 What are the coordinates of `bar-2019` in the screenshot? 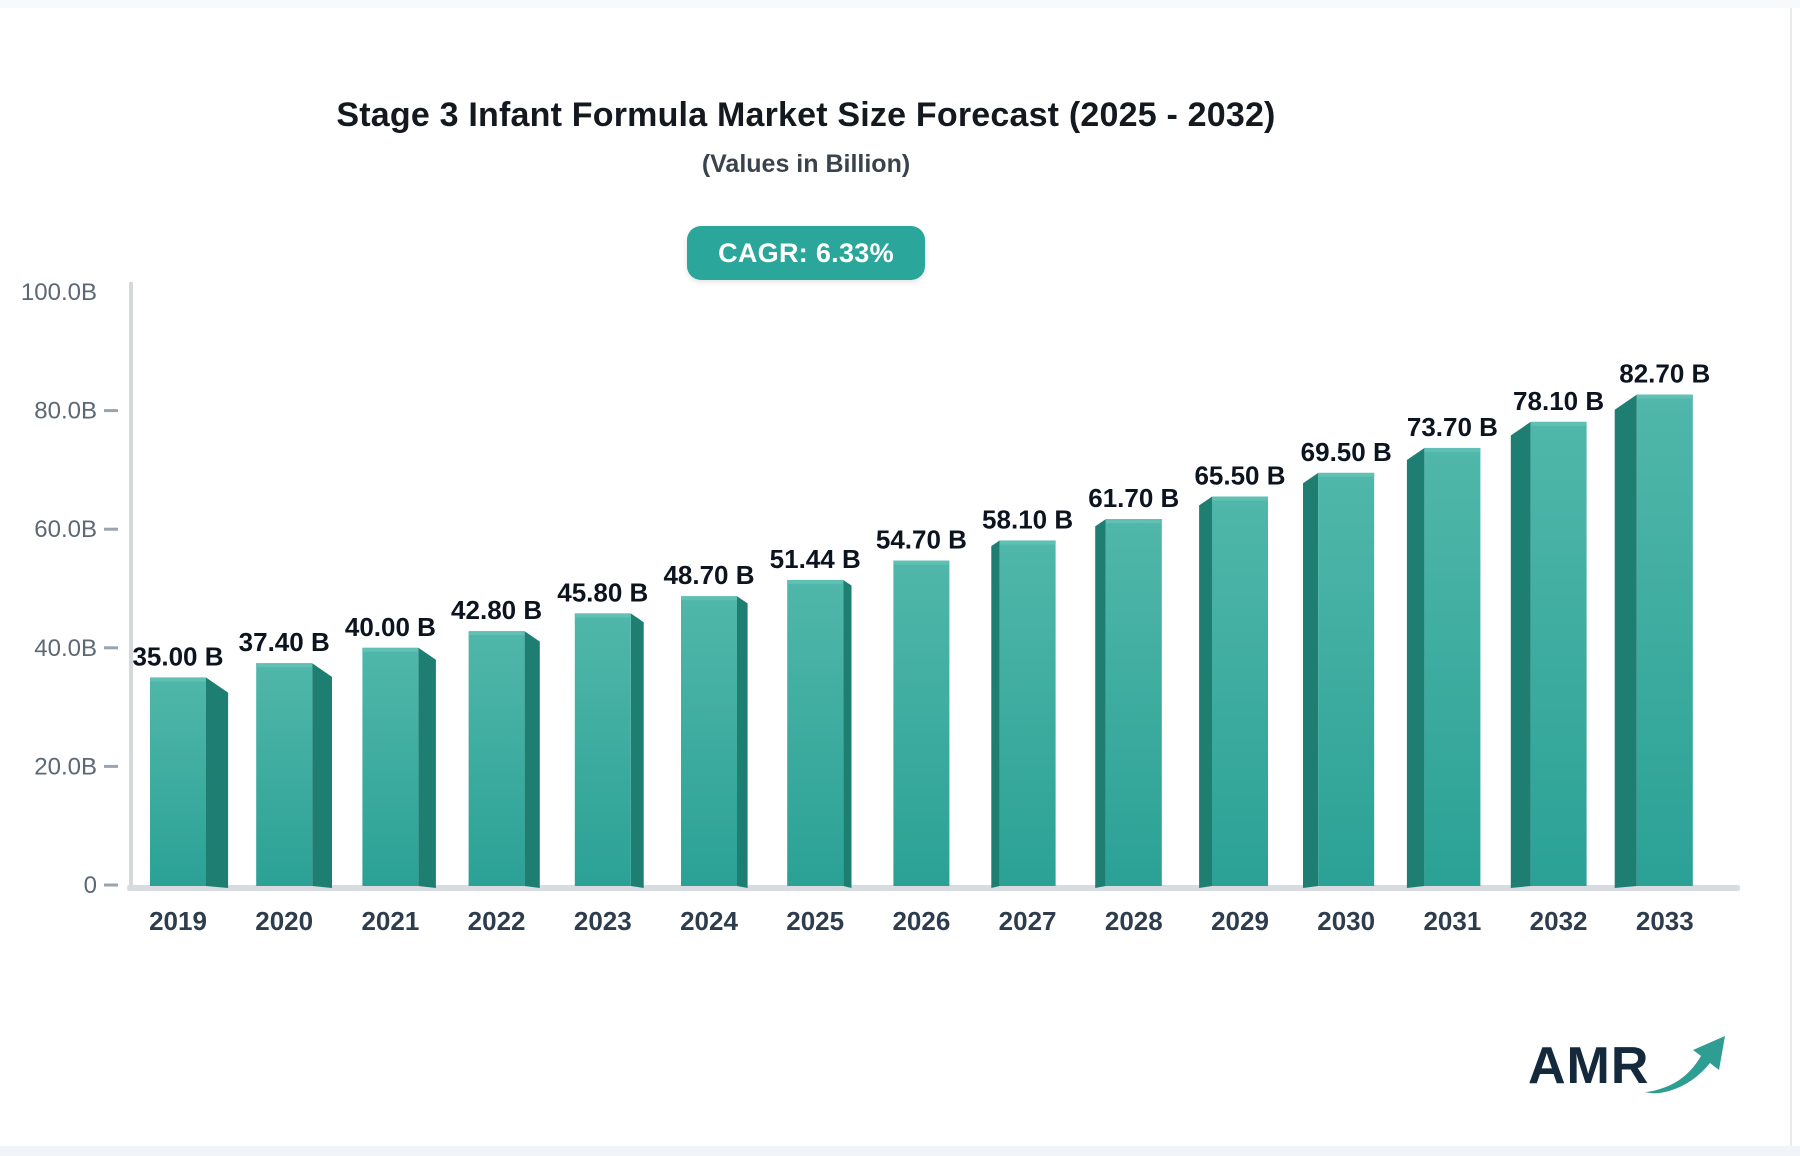 It's located at (189, 782).